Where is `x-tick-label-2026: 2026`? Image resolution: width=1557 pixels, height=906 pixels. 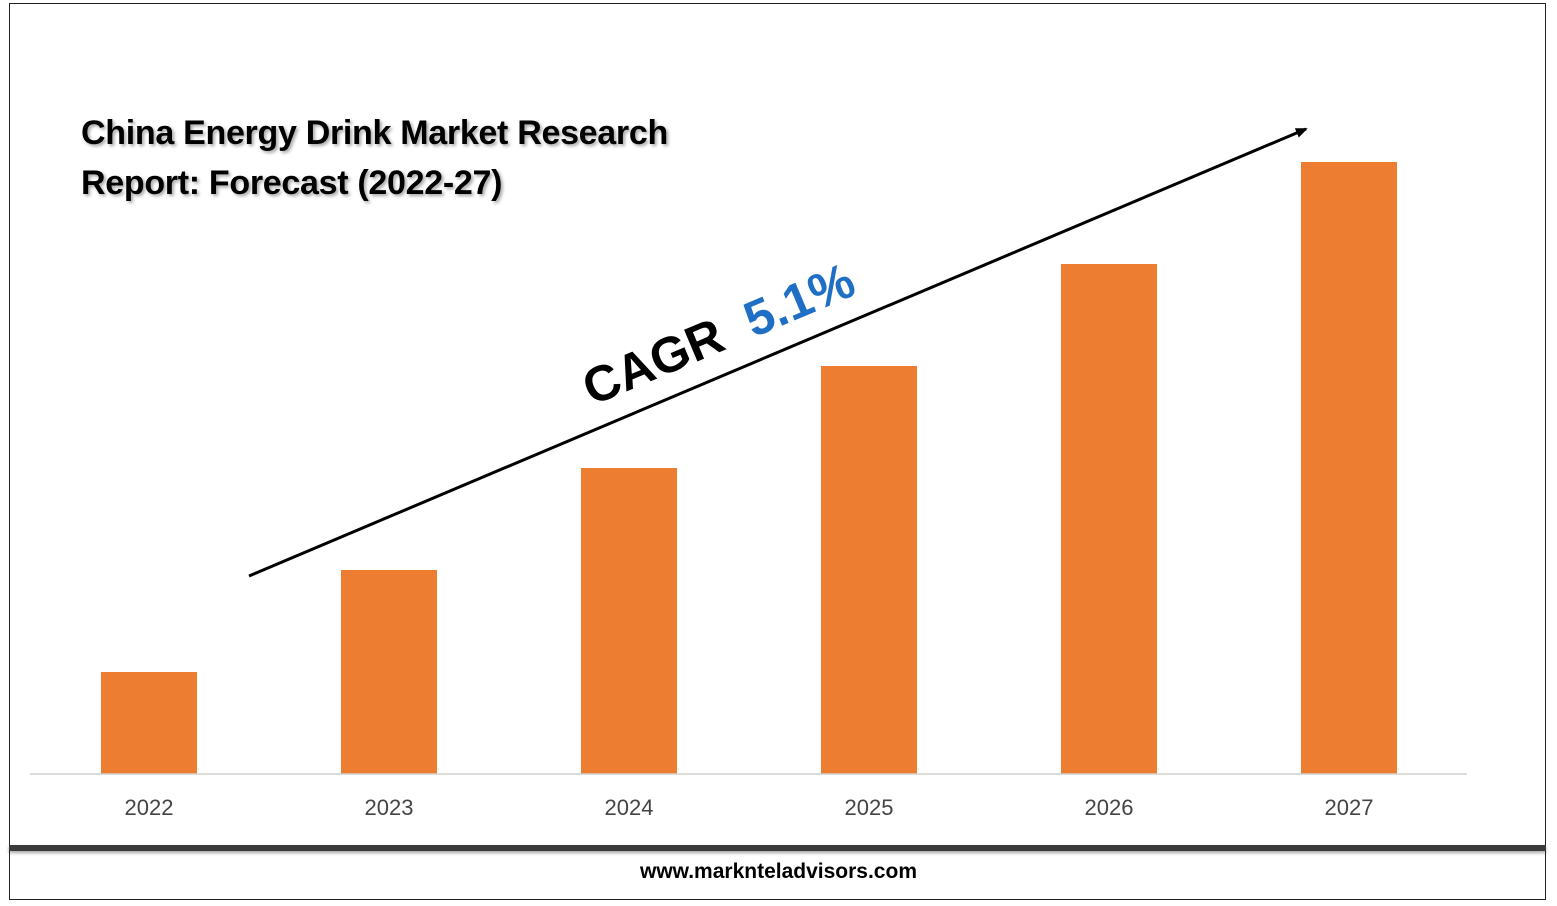
x-tick-label-2026: 2026 is located at coordinates (1109, 807).